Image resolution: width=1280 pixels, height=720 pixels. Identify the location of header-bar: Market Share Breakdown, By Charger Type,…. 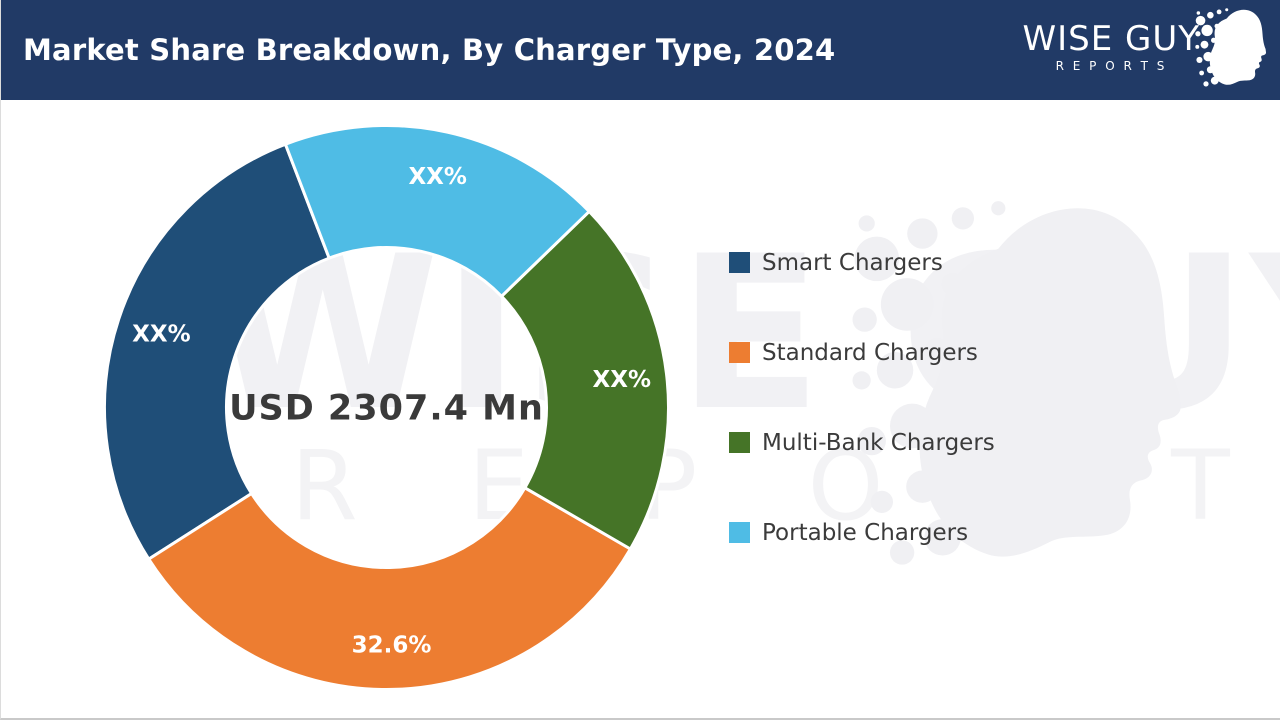
(640, 50).